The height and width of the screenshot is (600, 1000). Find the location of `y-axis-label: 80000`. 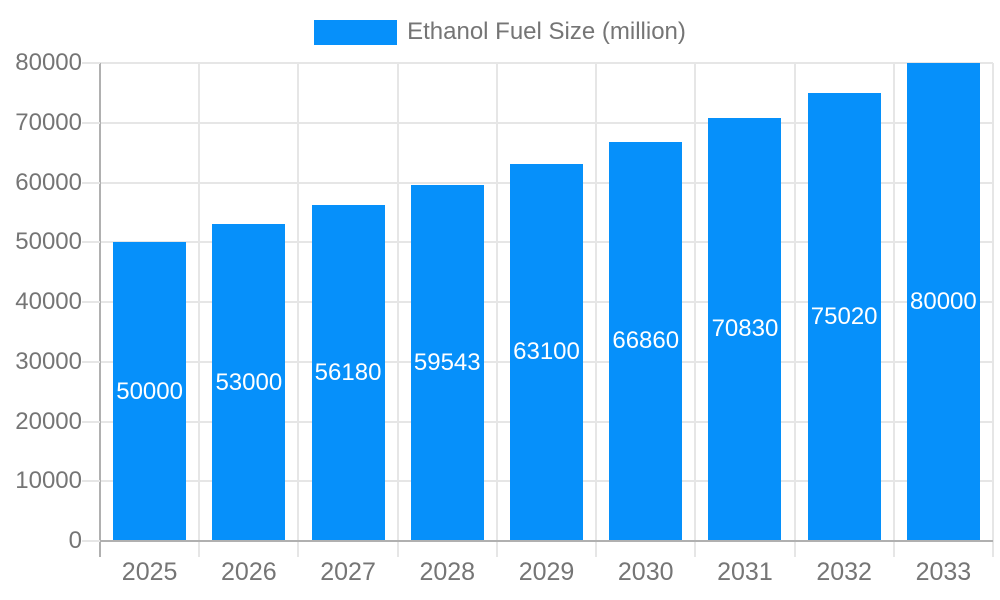

y-axis-label: 80000 is located at coordinates (48, 62).